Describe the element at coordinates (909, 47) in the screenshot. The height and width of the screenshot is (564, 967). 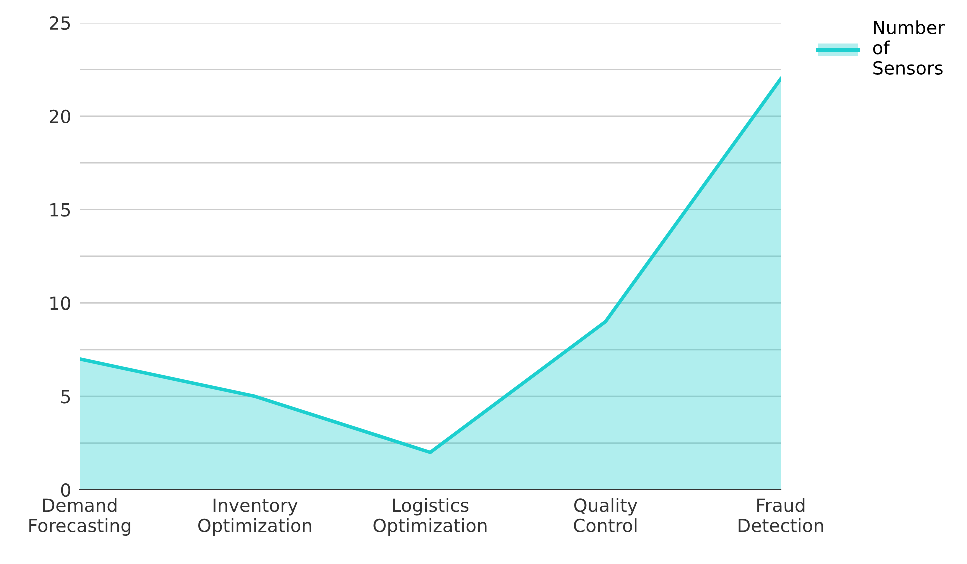
I see `legend-label: Number of Sensors` at that location.